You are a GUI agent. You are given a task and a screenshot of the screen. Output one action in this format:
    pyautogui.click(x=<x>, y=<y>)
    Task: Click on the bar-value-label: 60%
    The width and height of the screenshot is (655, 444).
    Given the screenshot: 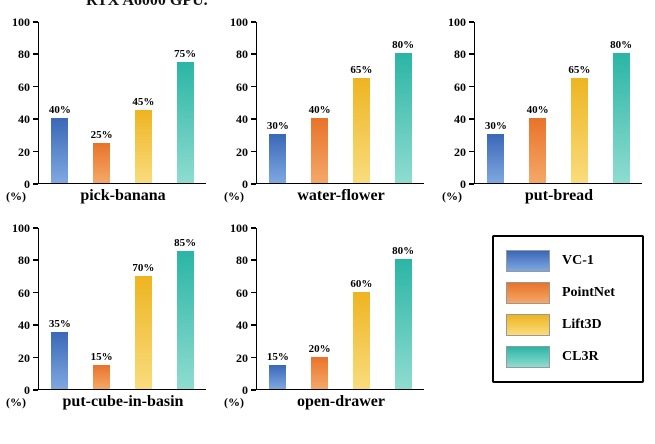 What is the action you would take?
    pyautogui.click(x=361, y=283)
    